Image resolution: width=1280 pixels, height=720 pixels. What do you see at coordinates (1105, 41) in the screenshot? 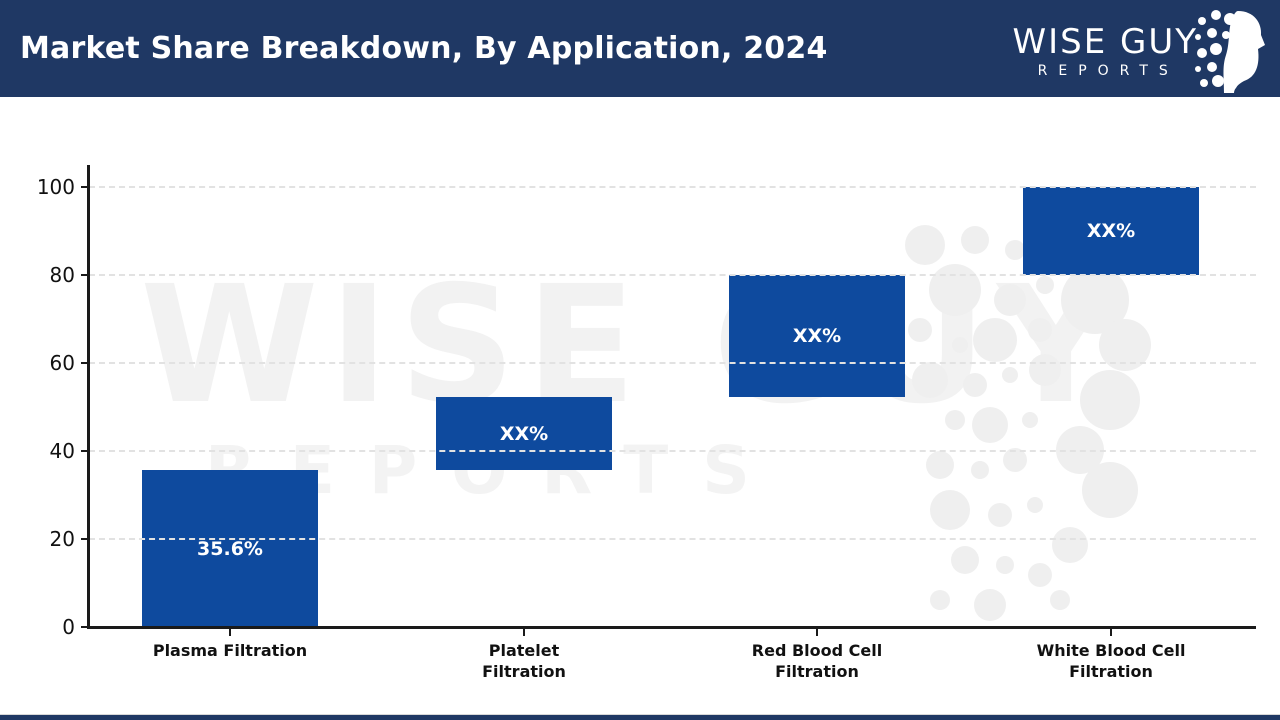
I see `brand-name: WISE GUY` at bounding box center [1105, 41].